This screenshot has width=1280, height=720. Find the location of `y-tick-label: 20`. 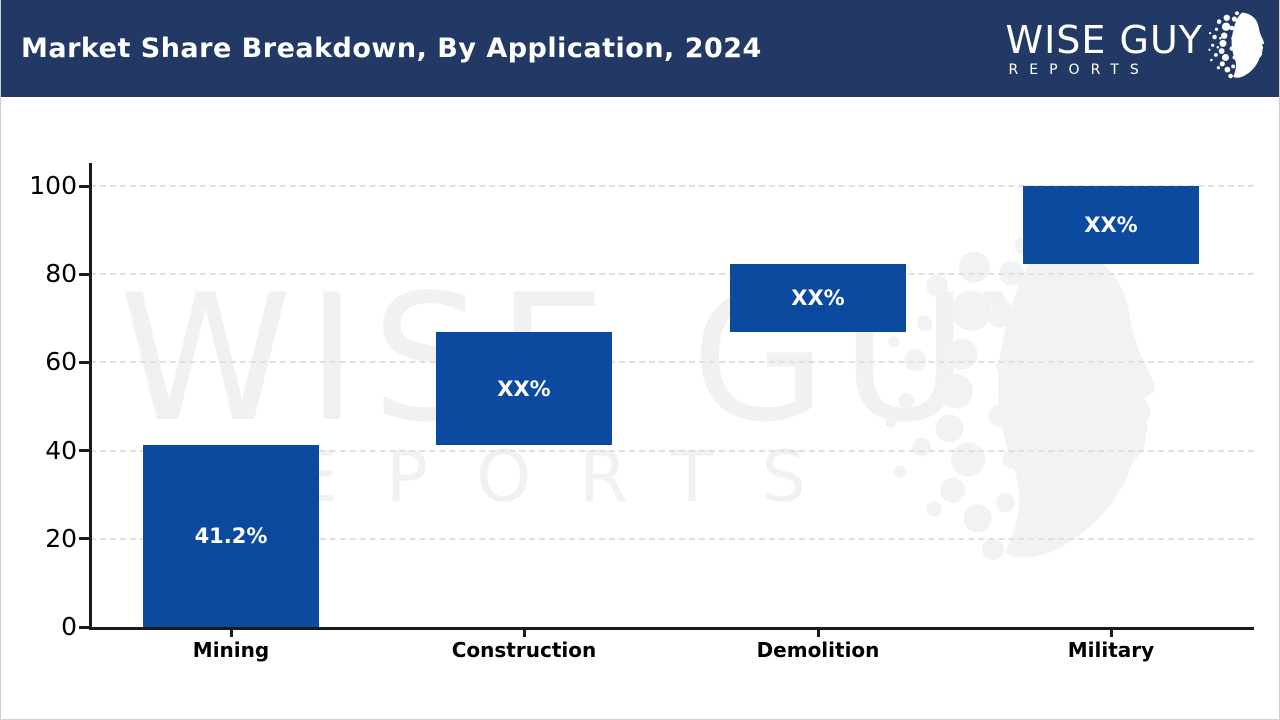

y-tick-label: 20 is located at coordinates (61, 538).